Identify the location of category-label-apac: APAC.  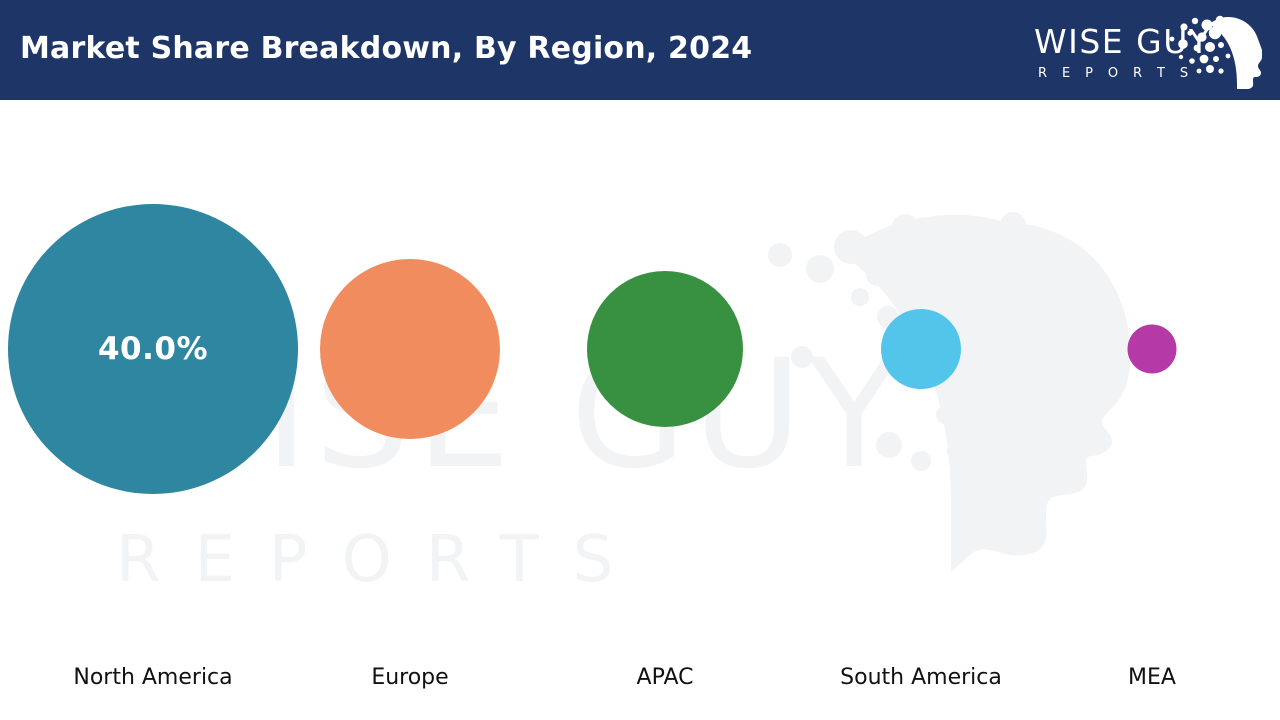
(665, 677).